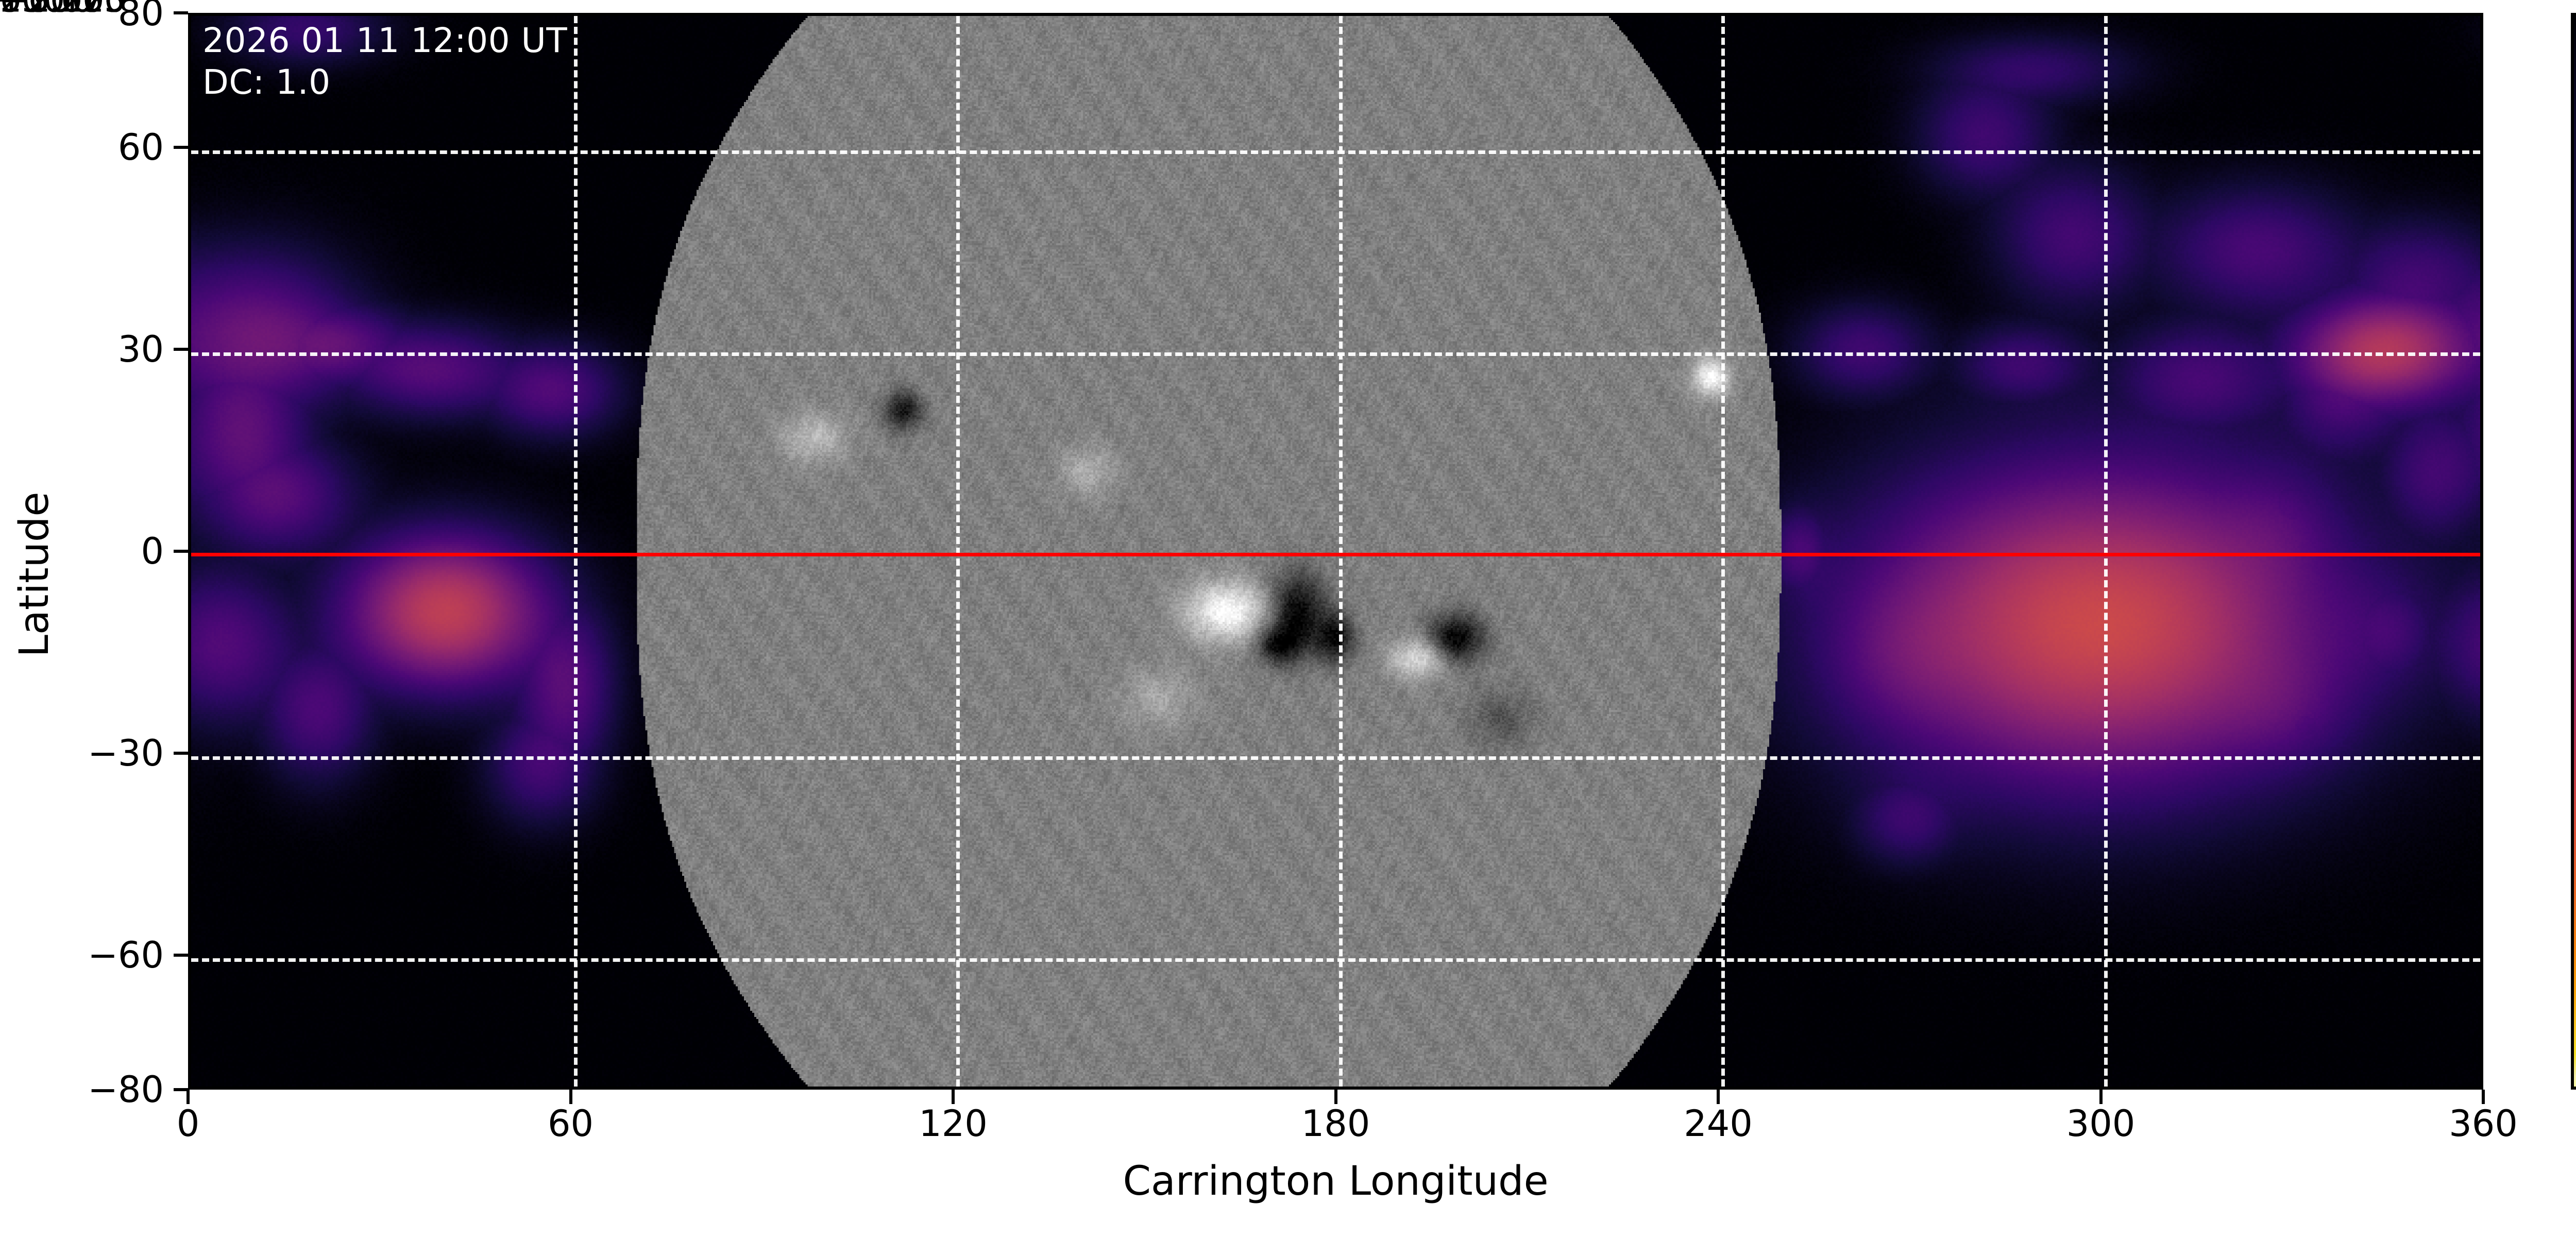  What do you see at coordinates (1335, 1124) in the screenshot?
I see `x-tick-label: 180` at bounding box center [1335, 1124].